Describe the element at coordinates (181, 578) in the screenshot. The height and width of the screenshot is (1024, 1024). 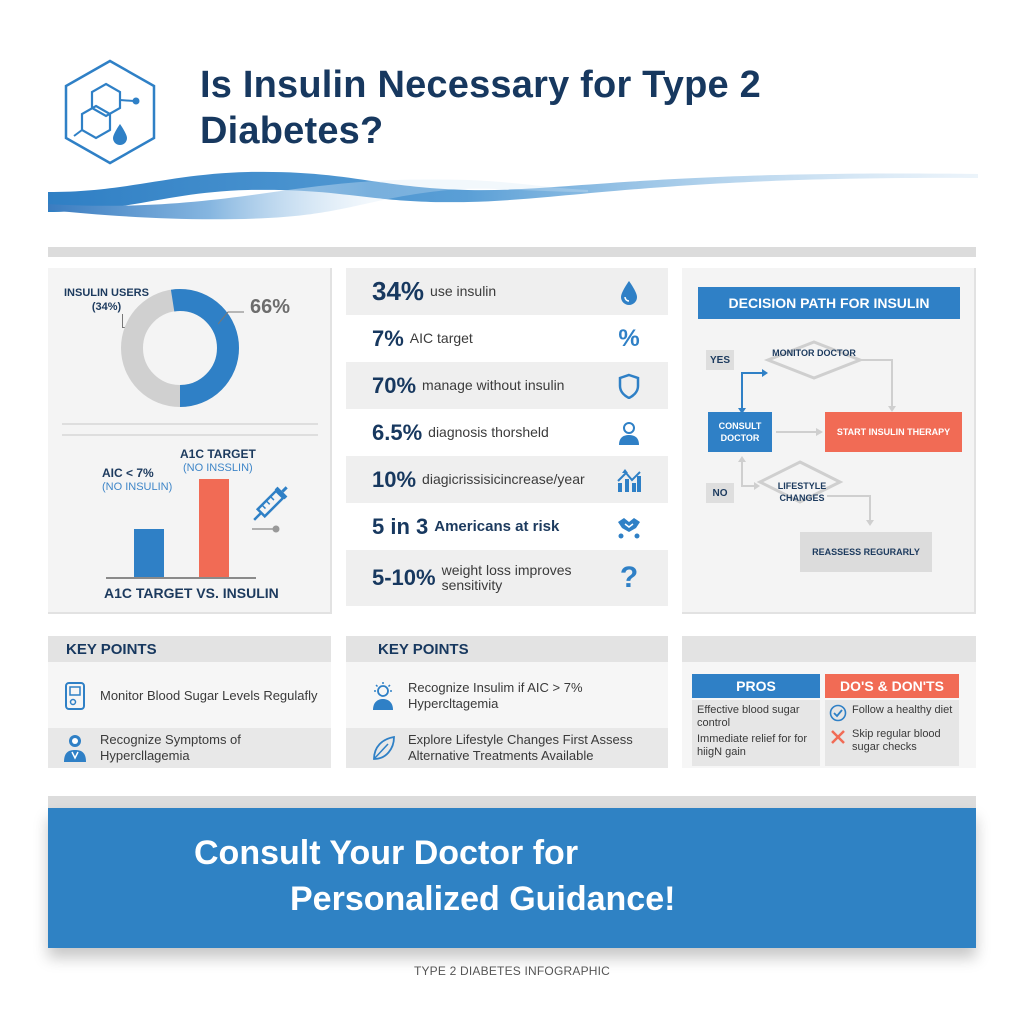
I see `bar-axis` at that location.